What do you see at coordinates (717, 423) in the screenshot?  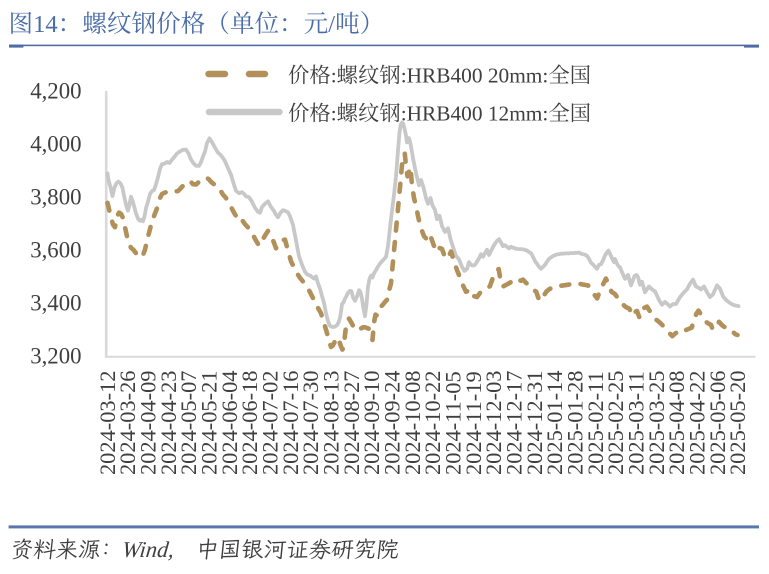 I see `svg-text: 2025-05-06` at bounding box center [717, 423].